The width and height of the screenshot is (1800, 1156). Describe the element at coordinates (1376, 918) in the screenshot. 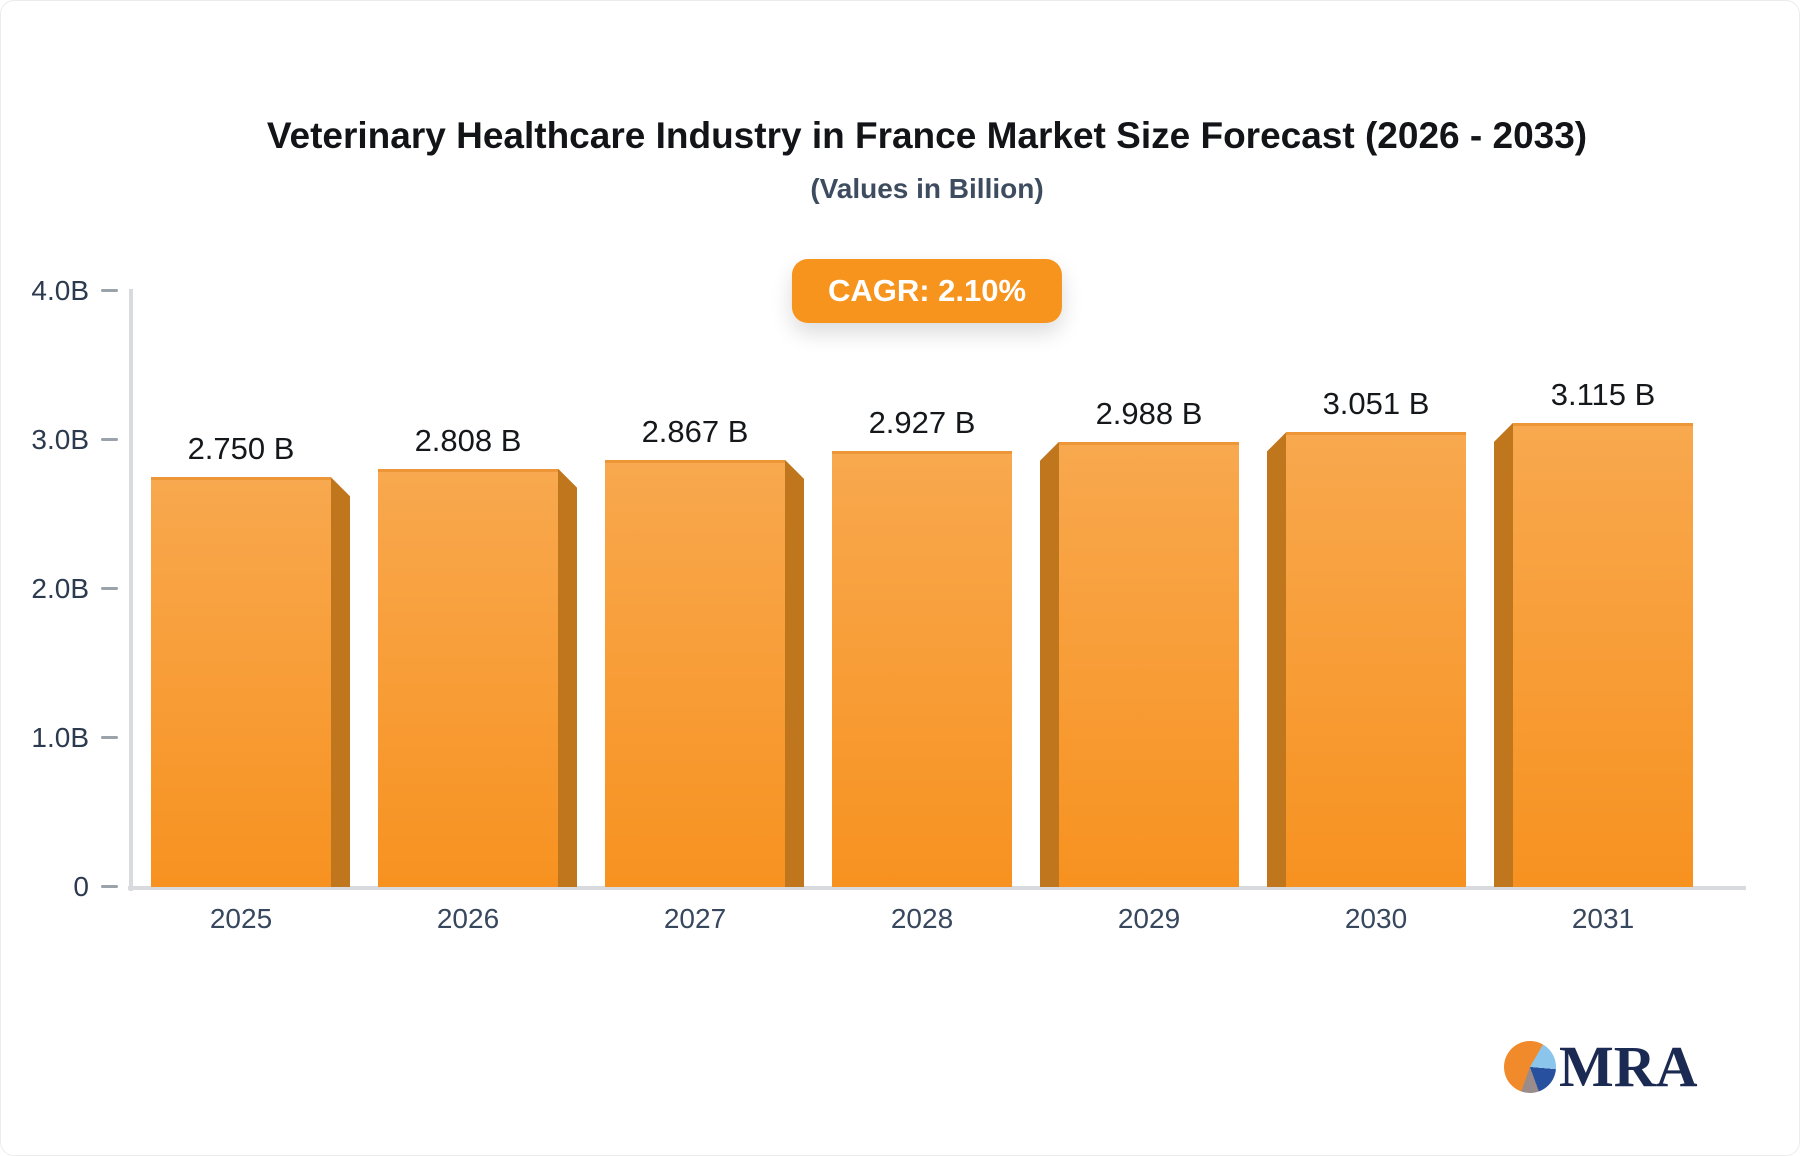

I see `x-axis-label-2030: 2030` at that location.